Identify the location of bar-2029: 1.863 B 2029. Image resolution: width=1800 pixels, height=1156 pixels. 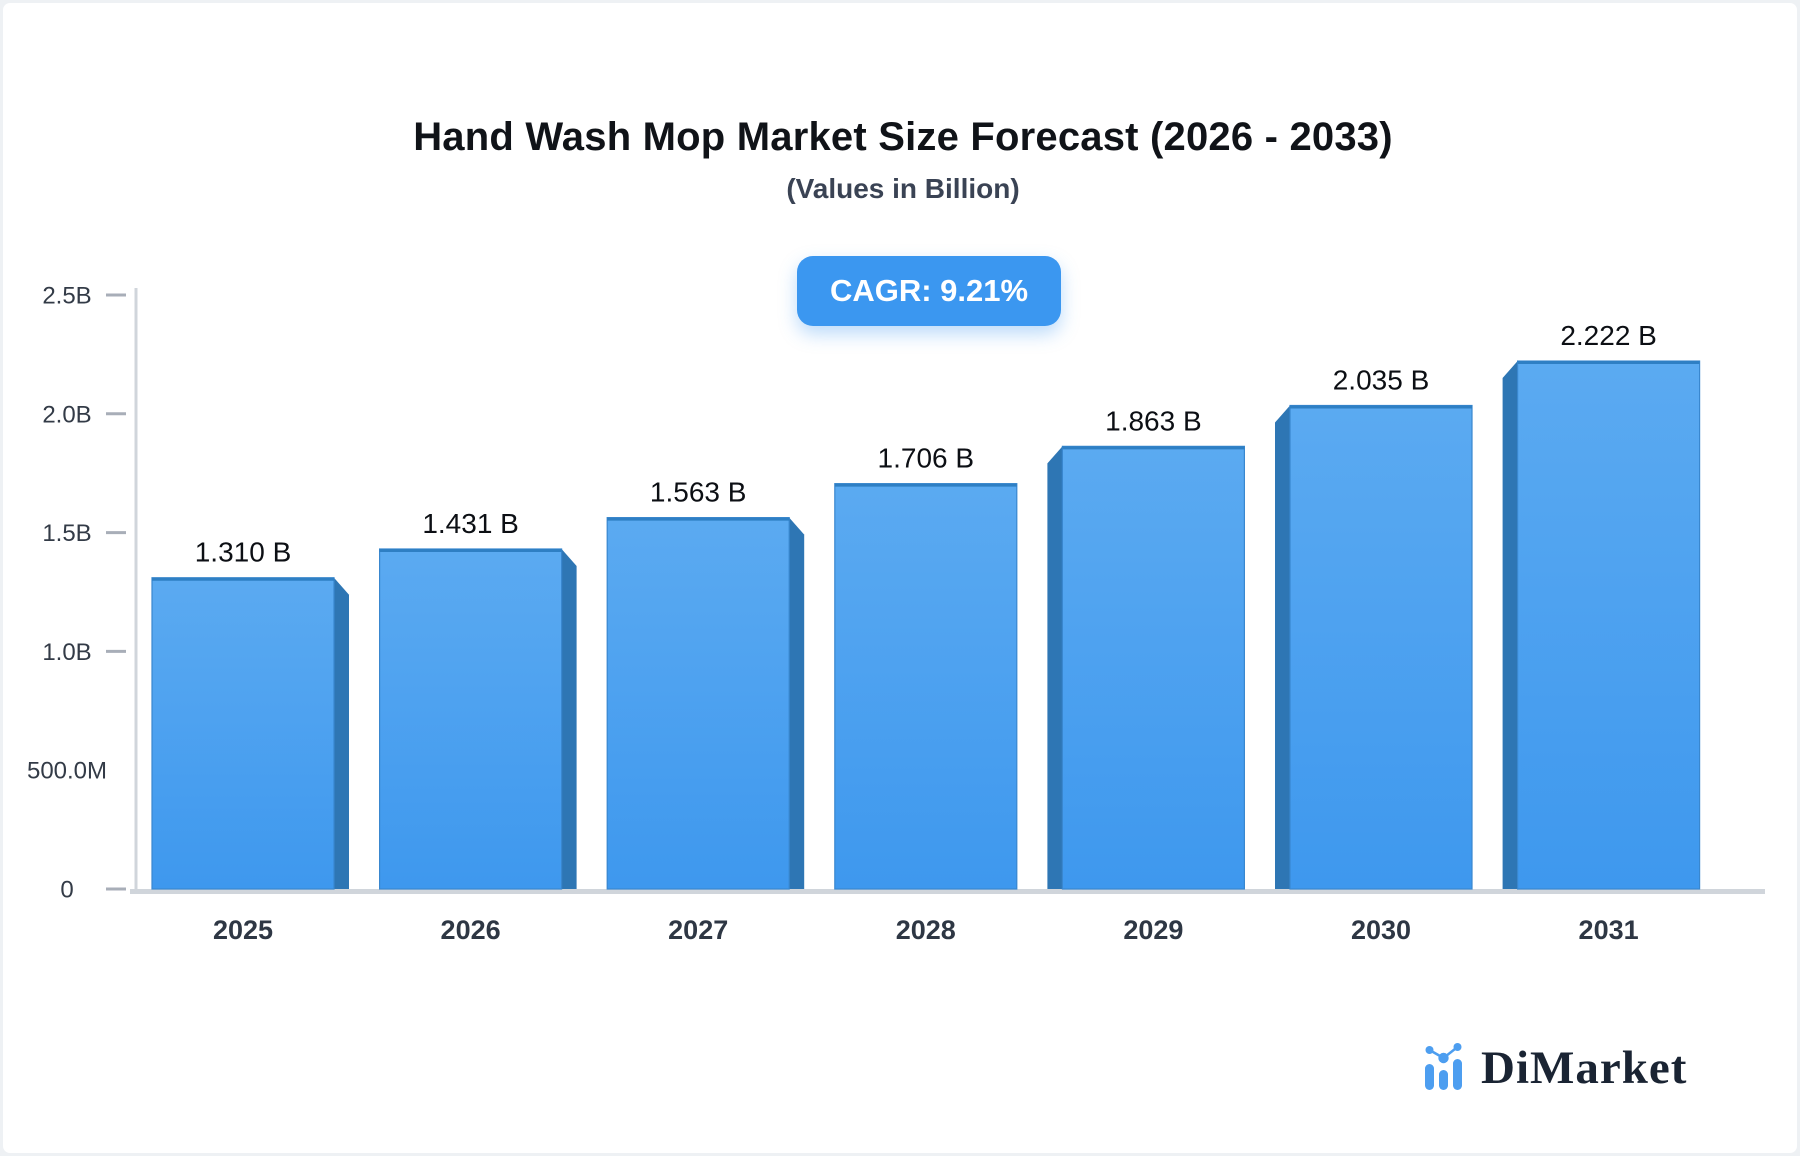
(1146, 675).